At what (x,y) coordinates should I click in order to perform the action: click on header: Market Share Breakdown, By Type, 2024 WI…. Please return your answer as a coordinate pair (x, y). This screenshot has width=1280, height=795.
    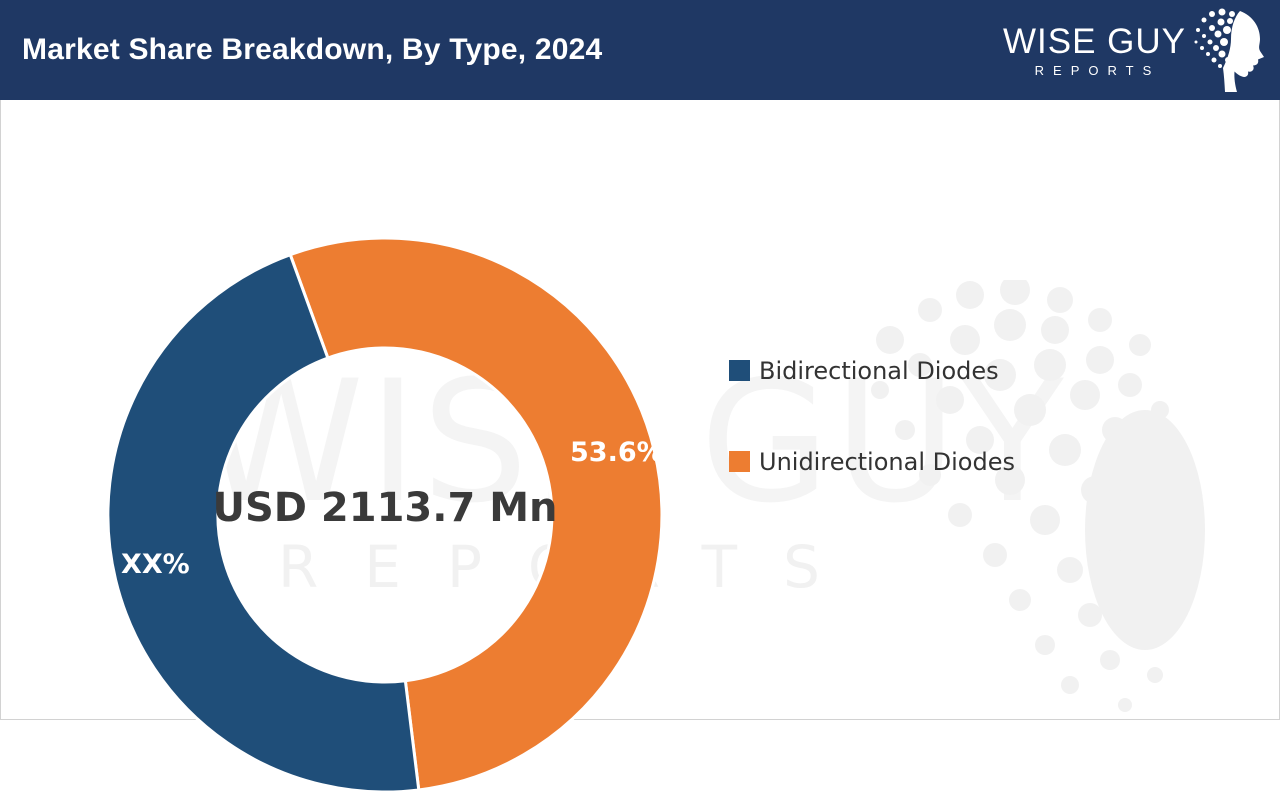
    Looking at the image, I should click on (640, 50).